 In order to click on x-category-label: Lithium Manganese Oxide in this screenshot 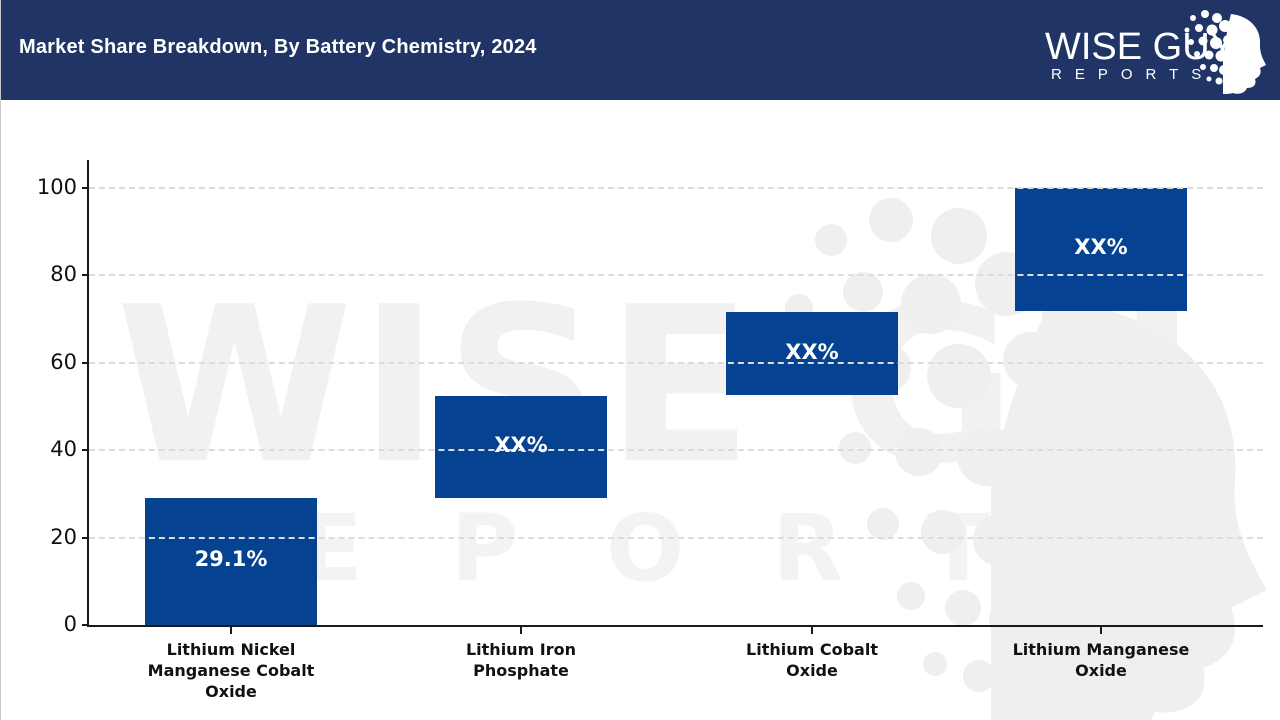, I will do `click(1101, 660)`.